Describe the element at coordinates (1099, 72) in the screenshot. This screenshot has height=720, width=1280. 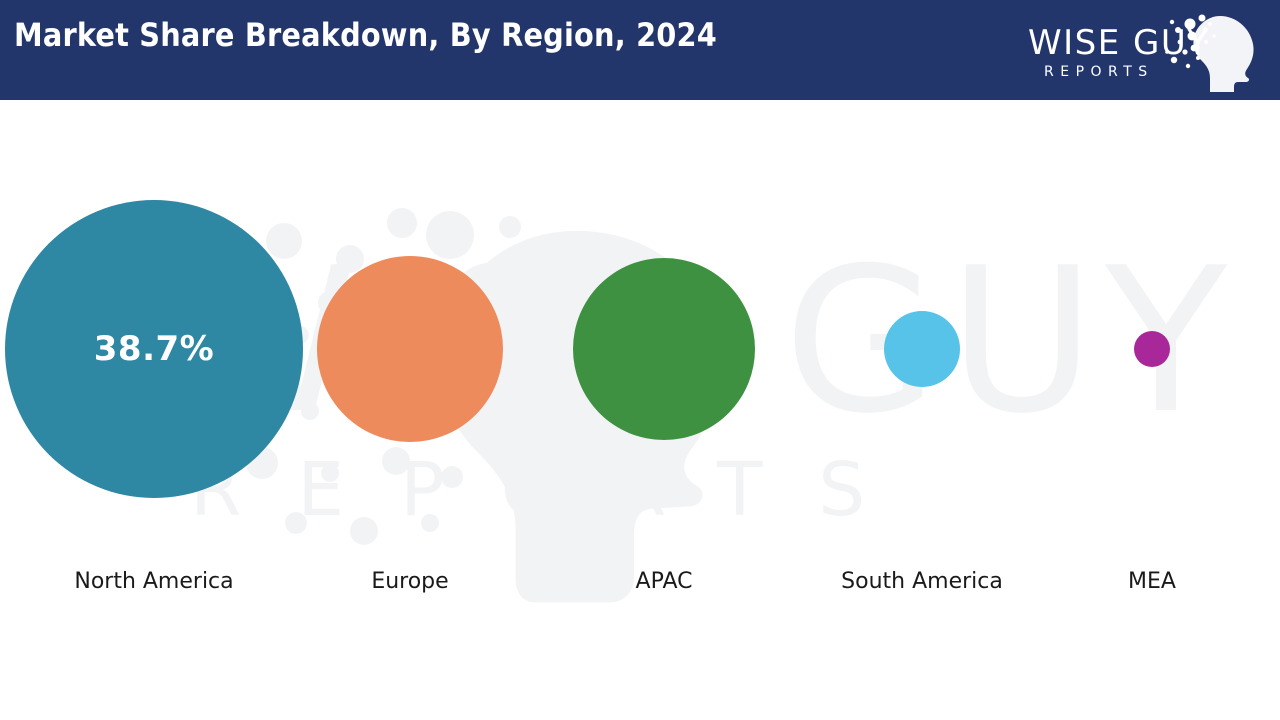
I see `svg-text: REPORTS` at that location.